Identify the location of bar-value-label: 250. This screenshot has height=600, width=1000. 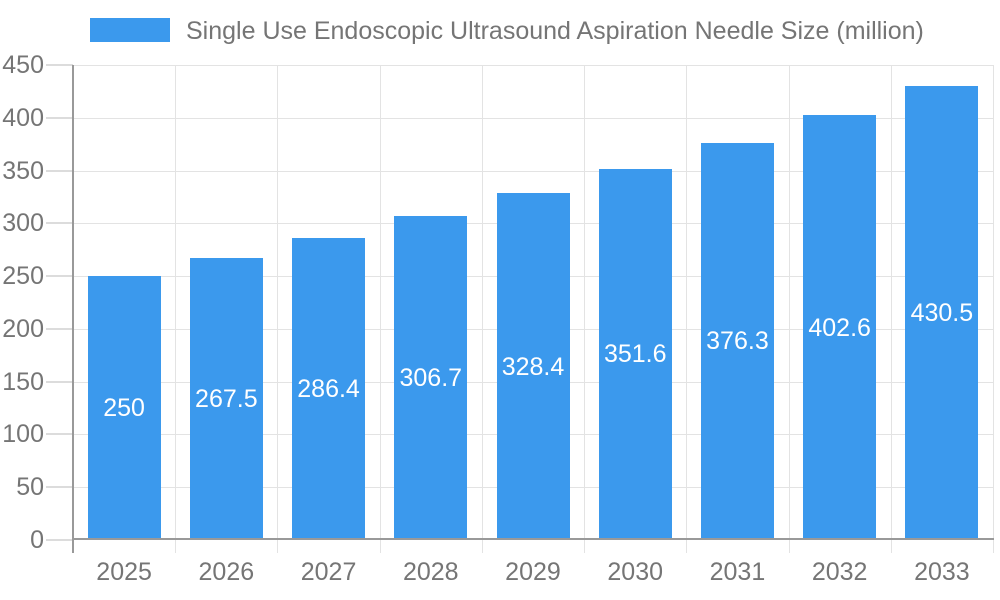
(124, 408).